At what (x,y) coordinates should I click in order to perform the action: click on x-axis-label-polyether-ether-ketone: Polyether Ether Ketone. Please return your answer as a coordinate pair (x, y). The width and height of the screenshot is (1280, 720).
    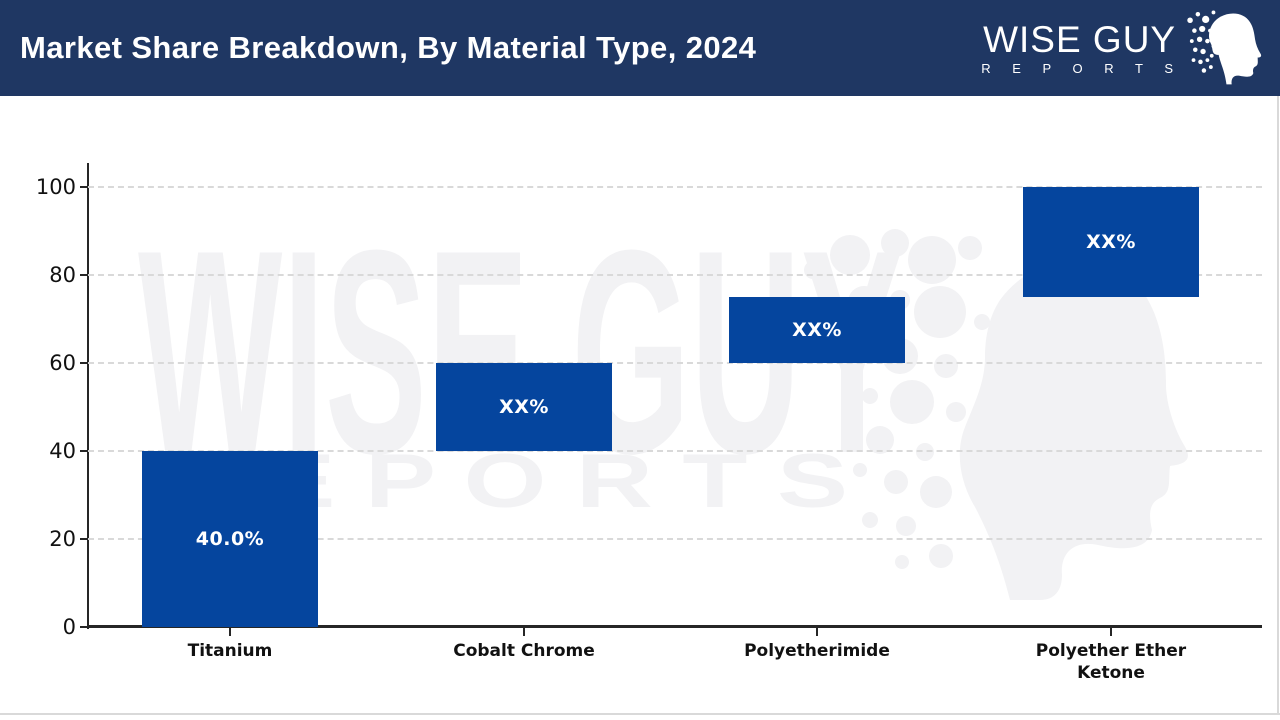
    Looking at the image, I should click on (1111, 662).